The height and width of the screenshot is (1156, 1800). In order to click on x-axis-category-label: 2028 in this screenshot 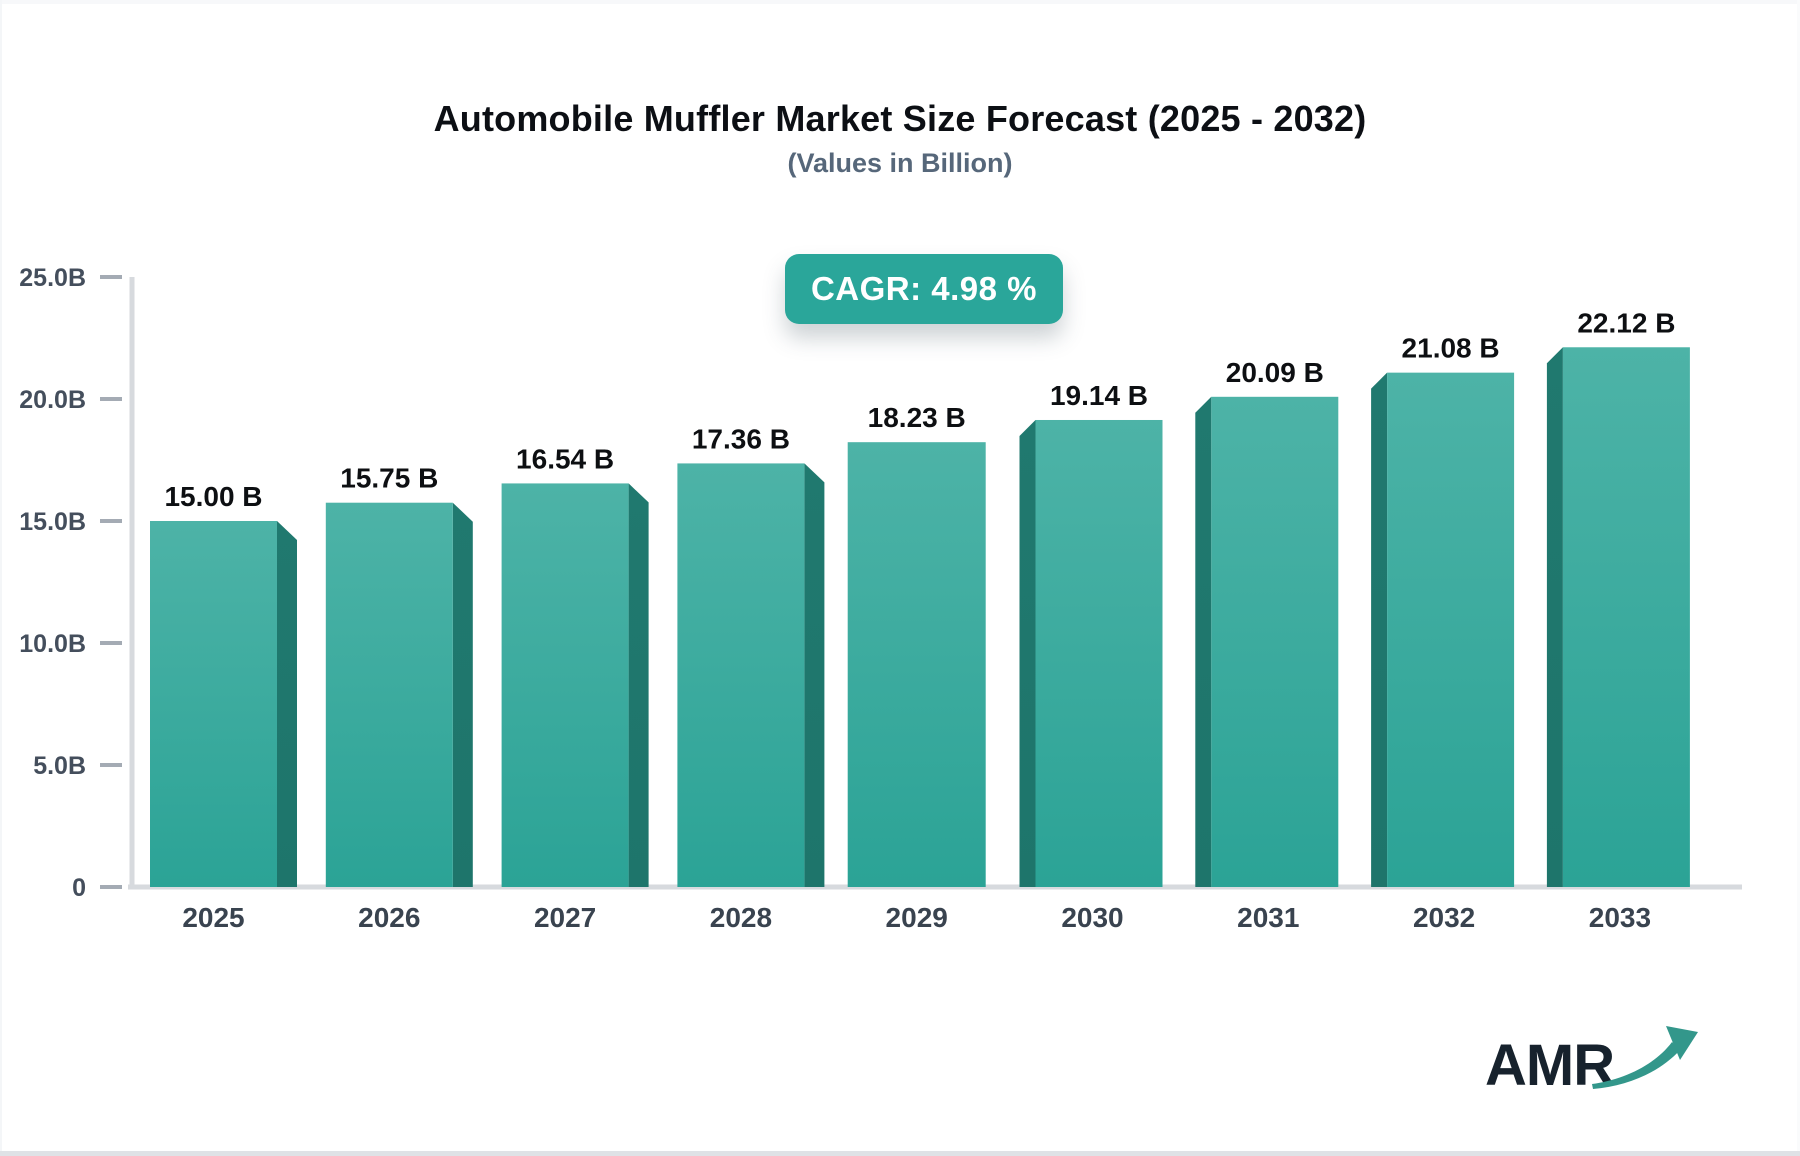, I will do `click(741, 917)`.